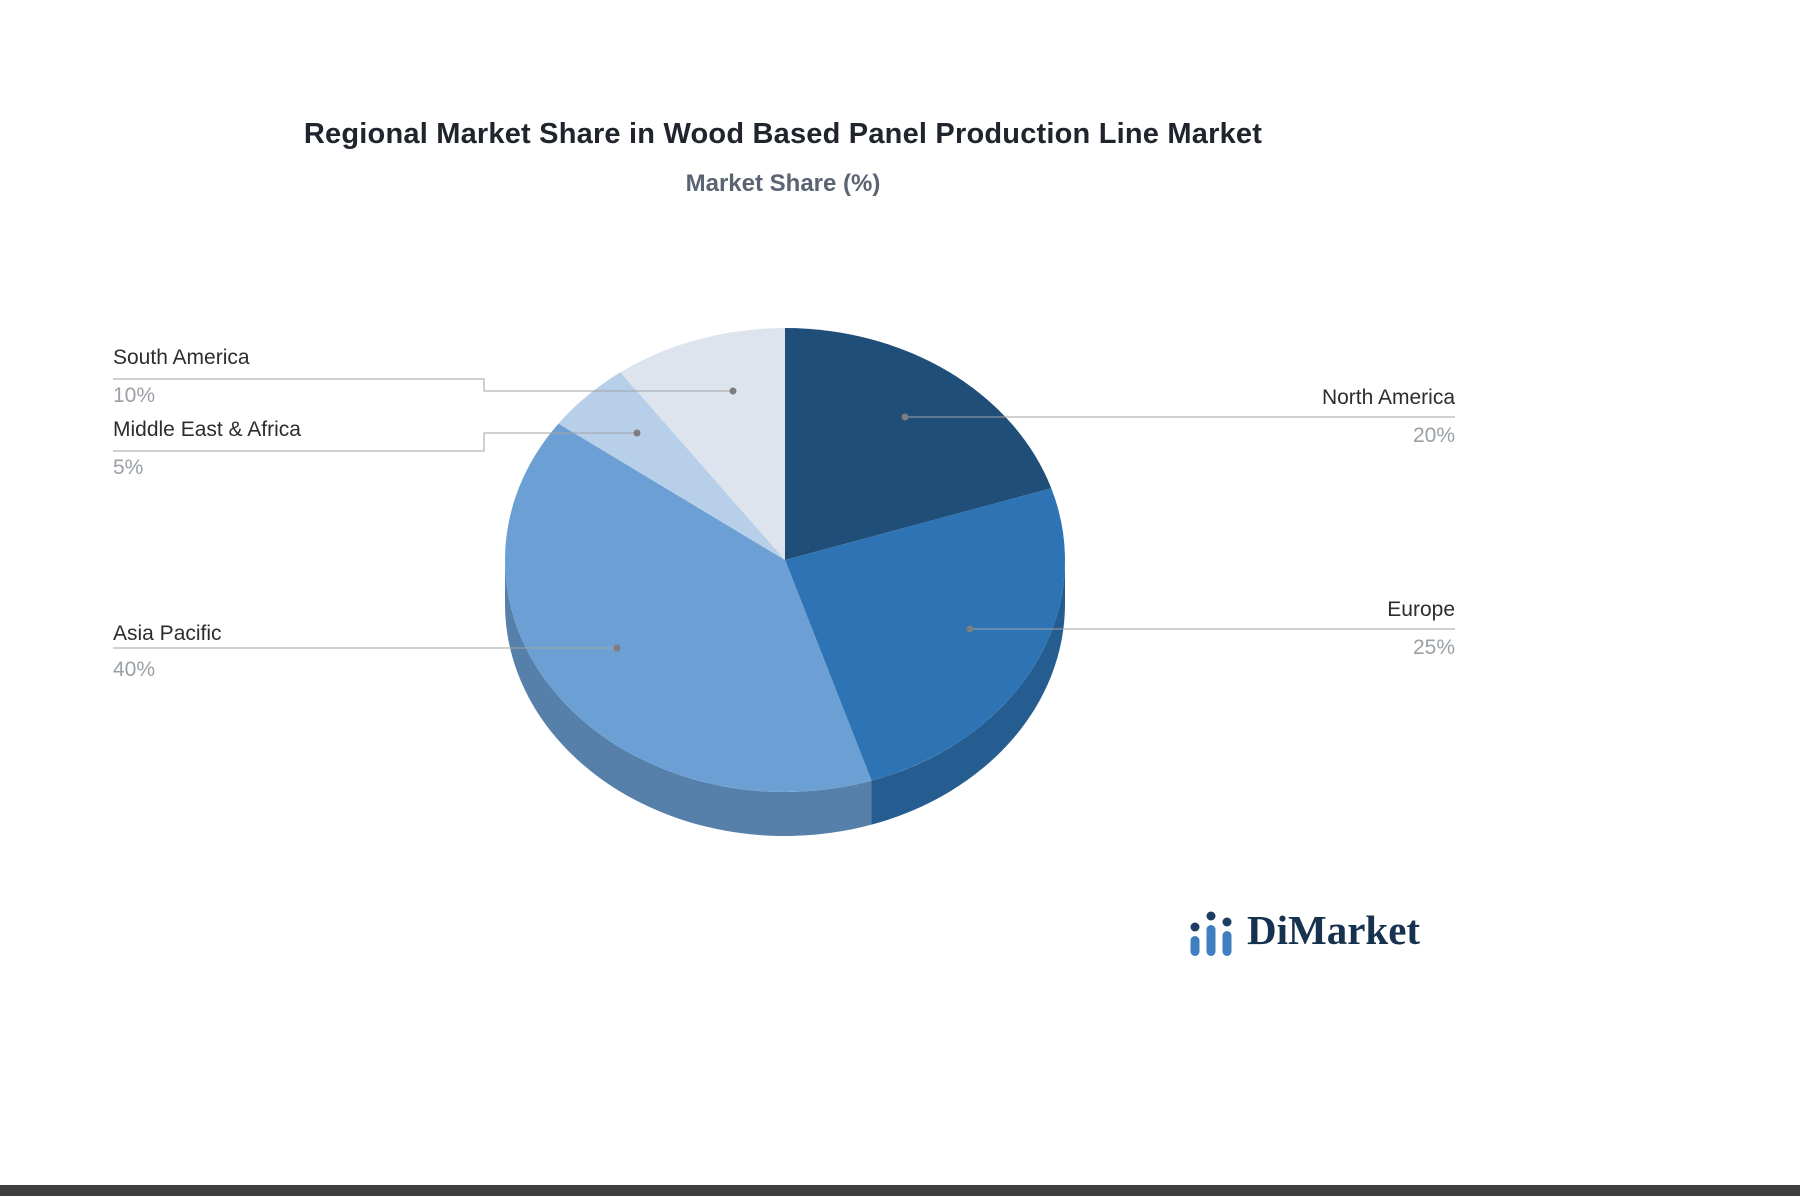 The width and height of the screenshot is (1800, 1196). I want to click on leader-dot-south-america, so click(733, 391).